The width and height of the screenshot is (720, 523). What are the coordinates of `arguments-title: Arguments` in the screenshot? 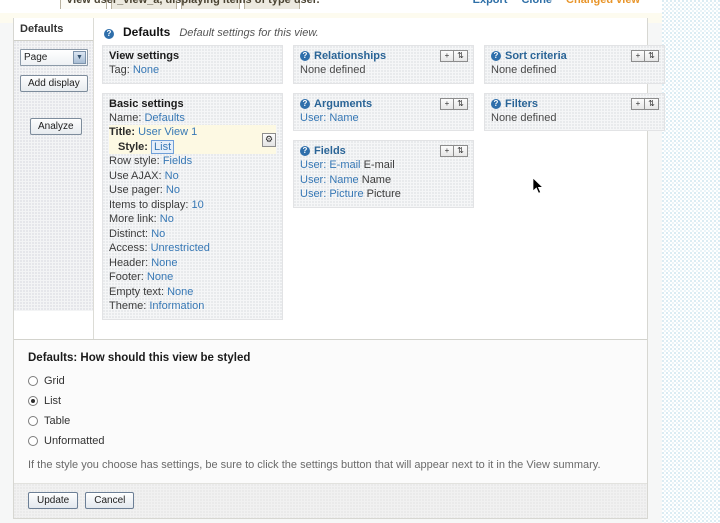 It's located at (343, 103).